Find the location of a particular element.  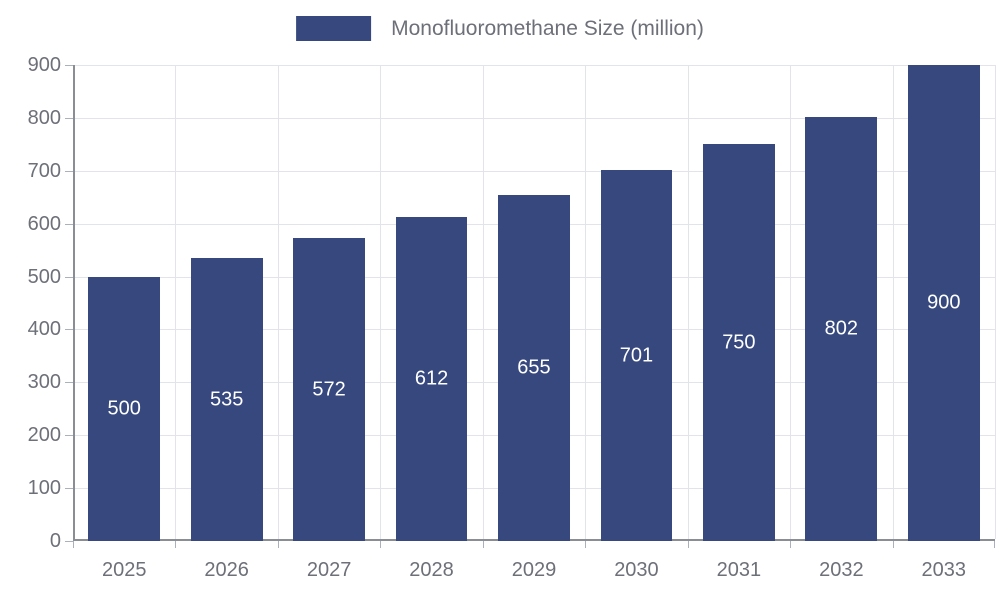

bar-value-label: 612 is located at coordinates (431, 378).